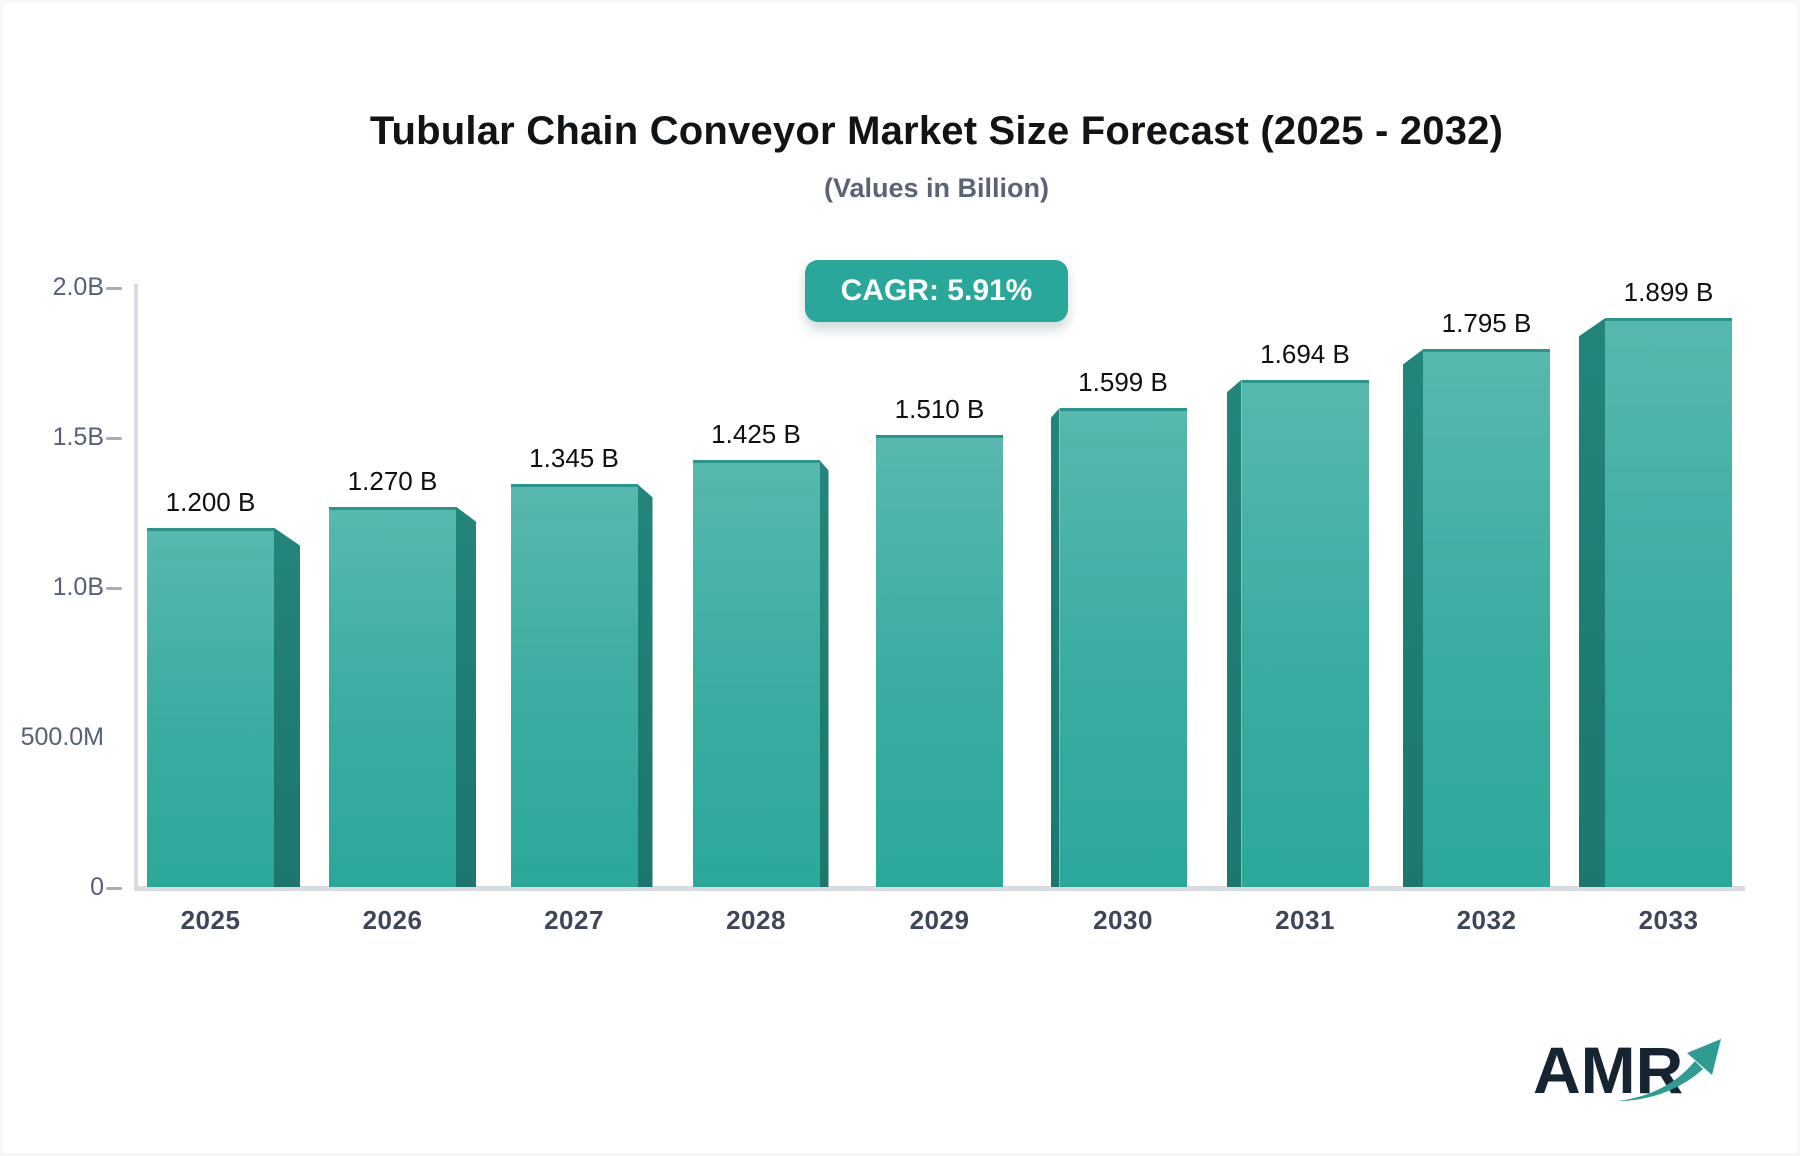  Describe the element at coordinates (392, 920) in the screenshot. I see `x-tick-label-2026: 2026` at that location.